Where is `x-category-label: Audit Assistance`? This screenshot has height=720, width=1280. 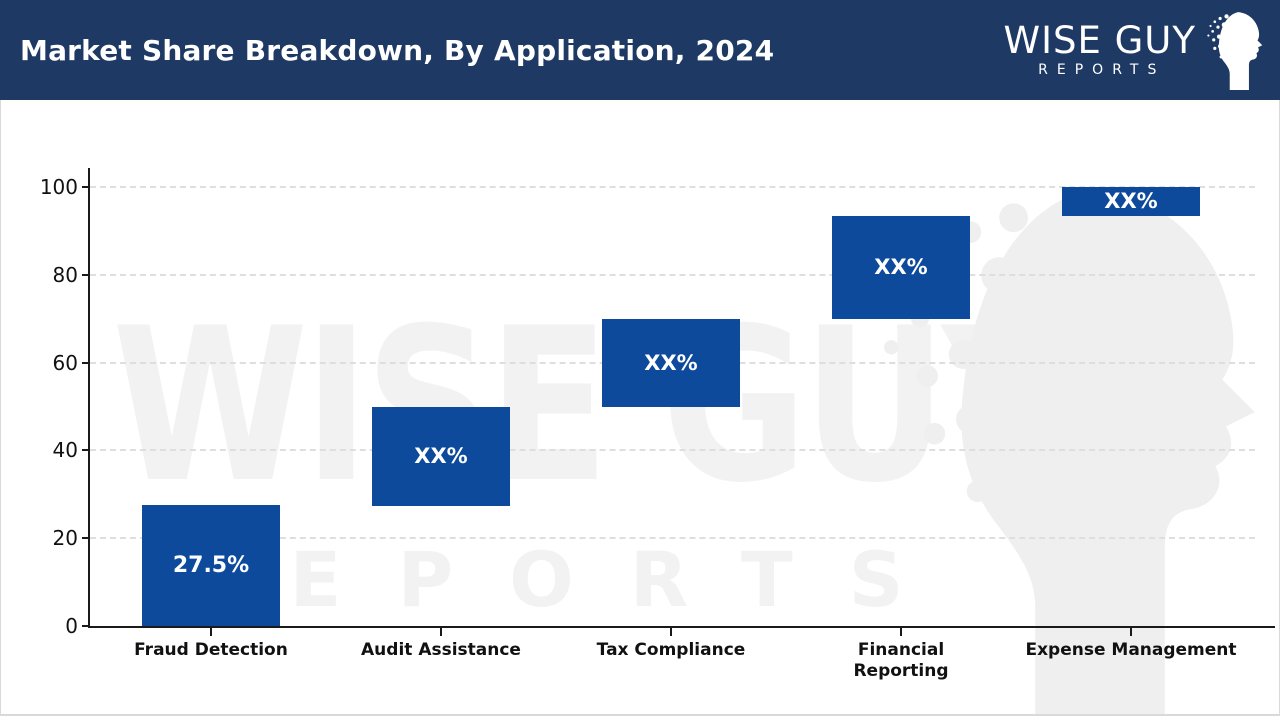 x-category-label: Audit Assistance is located at coordinates (441, 650).